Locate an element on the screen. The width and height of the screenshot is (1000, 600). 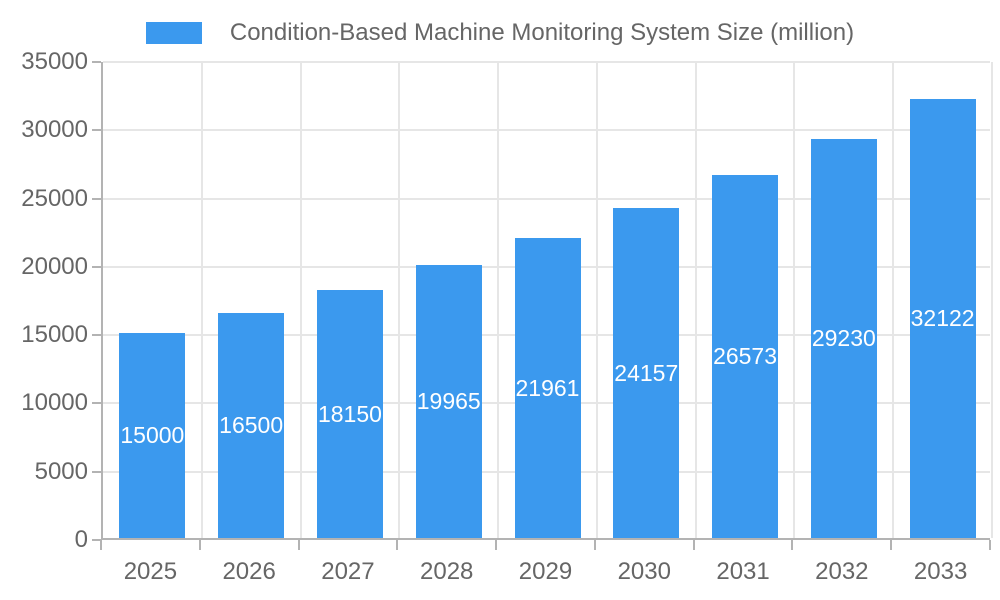
bar-2030: 24157 is located at coordinates (646, 373).